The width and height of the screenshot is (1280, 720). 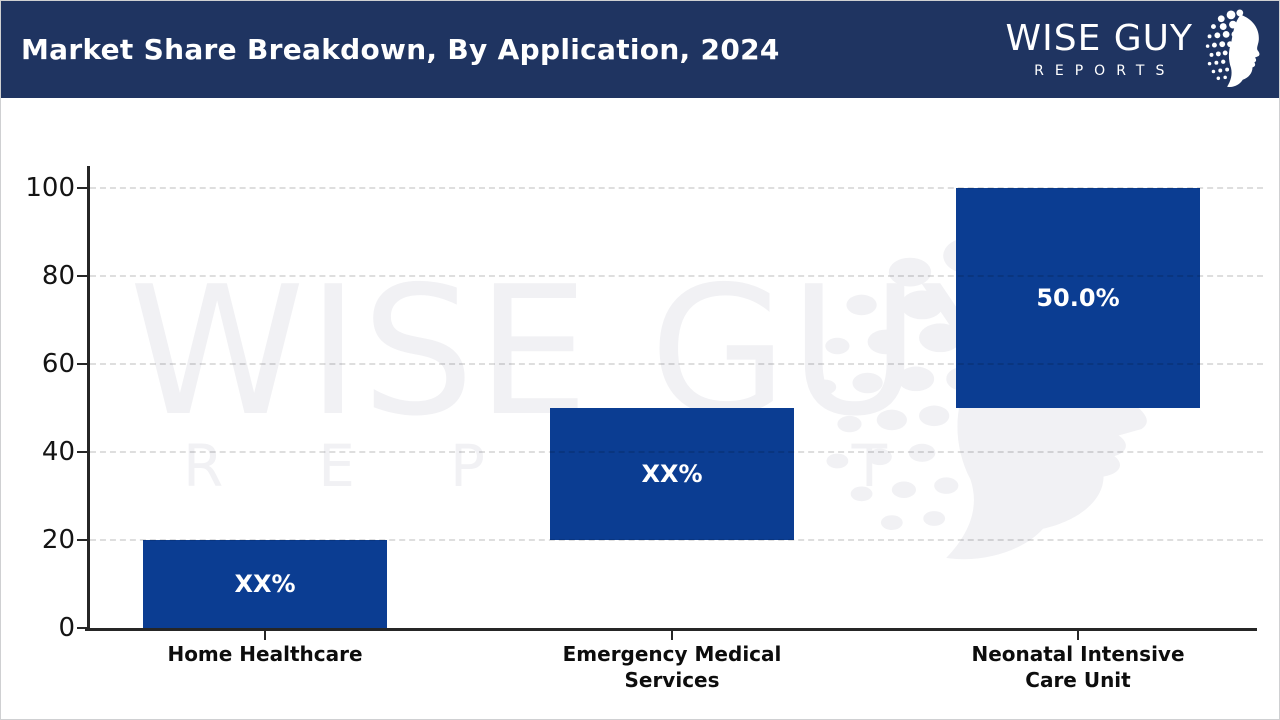 What do you see at coordinates (1105, 71) in the screenshot?
I see `logo-subtext: REPORTS` at bounding box center [1105, 71].